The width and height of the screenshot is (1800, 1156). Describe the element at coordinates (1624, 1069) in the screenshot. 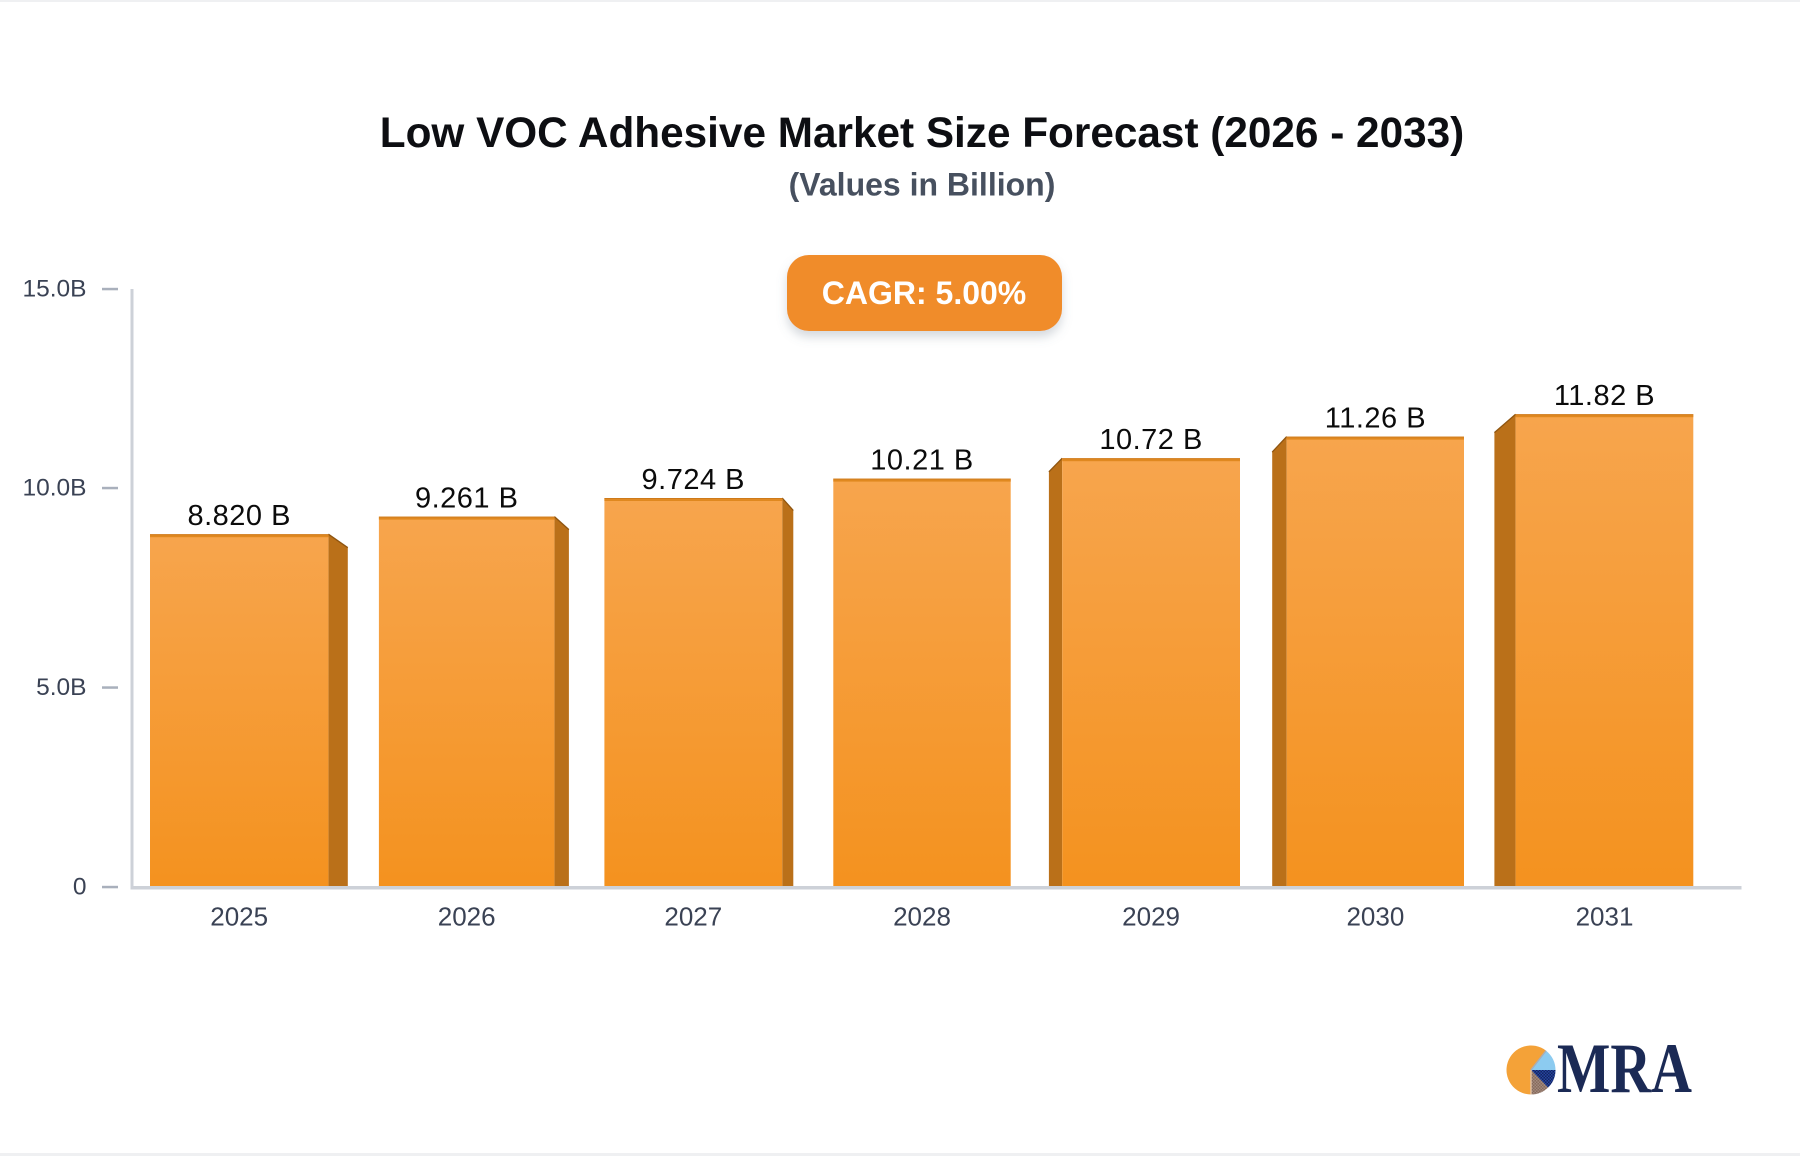

I see `svg-text: MRA` at that location.